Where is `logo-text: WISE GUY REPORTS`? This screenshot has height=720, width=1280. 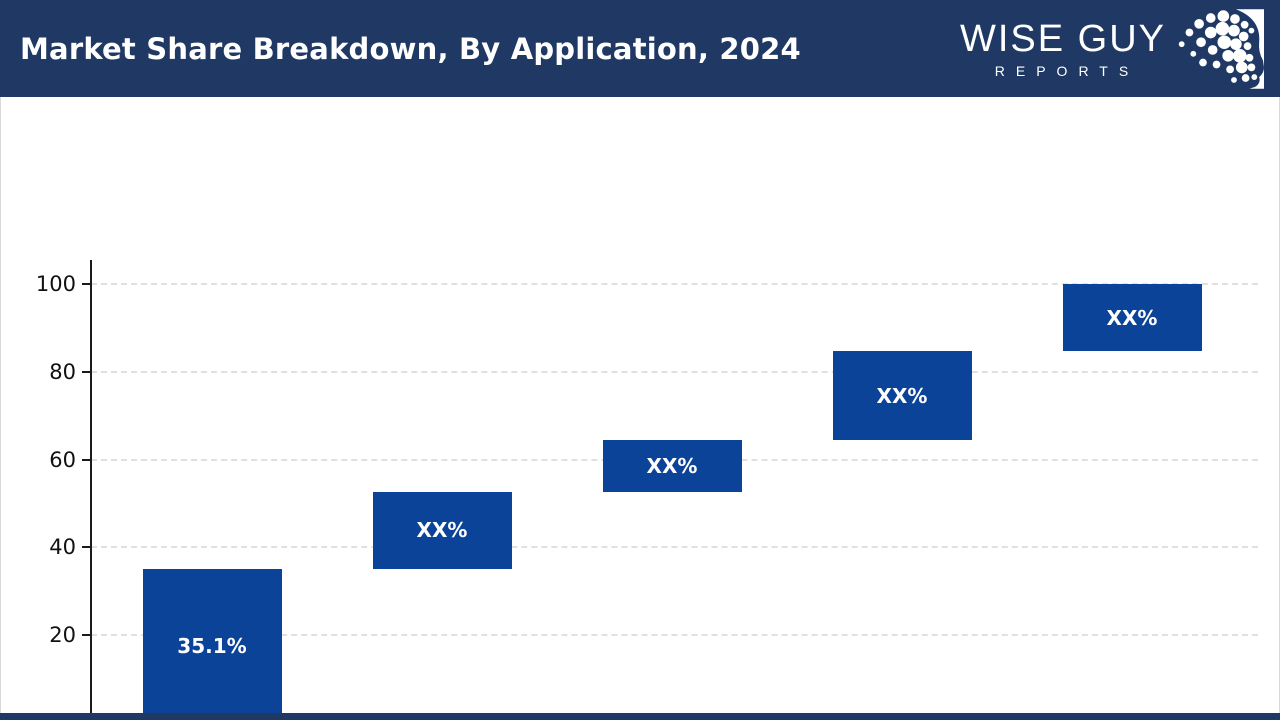
logo-text: WISE GUY REPORTS is located at coordinates (1063, 49).